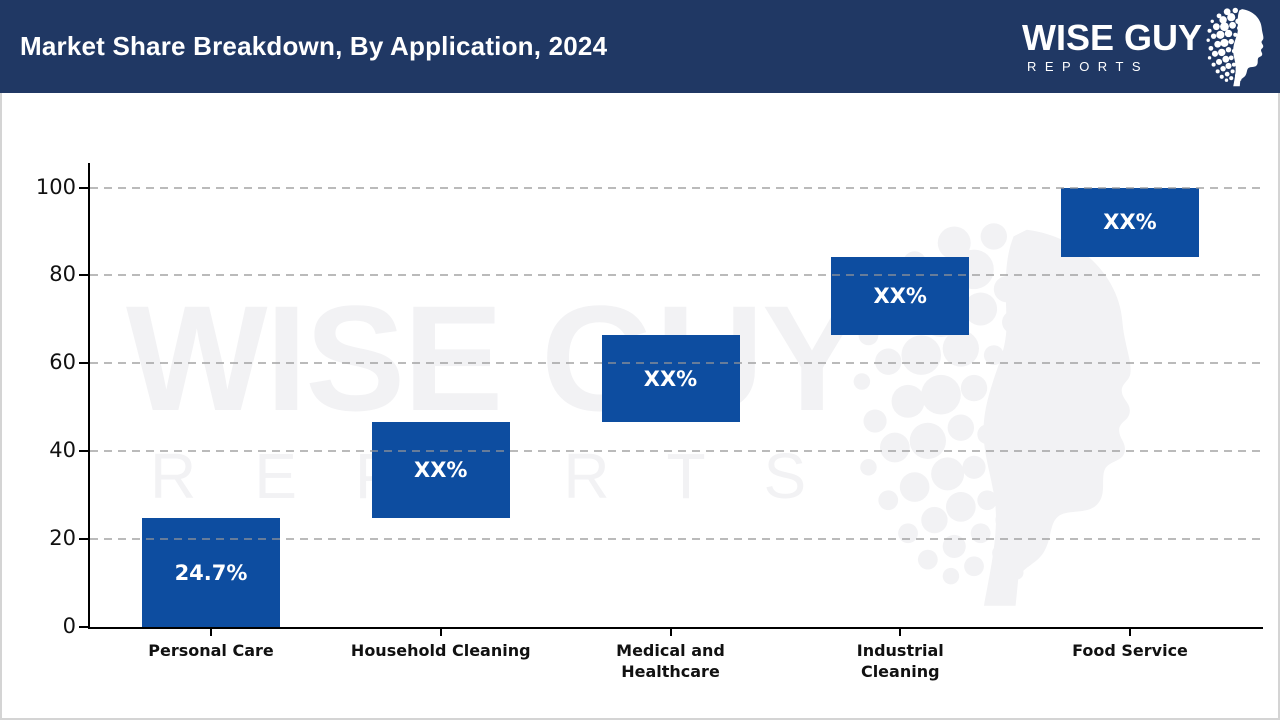 The width and height of the screenshot is (1280, 720). I want to click on x-category-label-line: Cleaning, so click(900, 671).